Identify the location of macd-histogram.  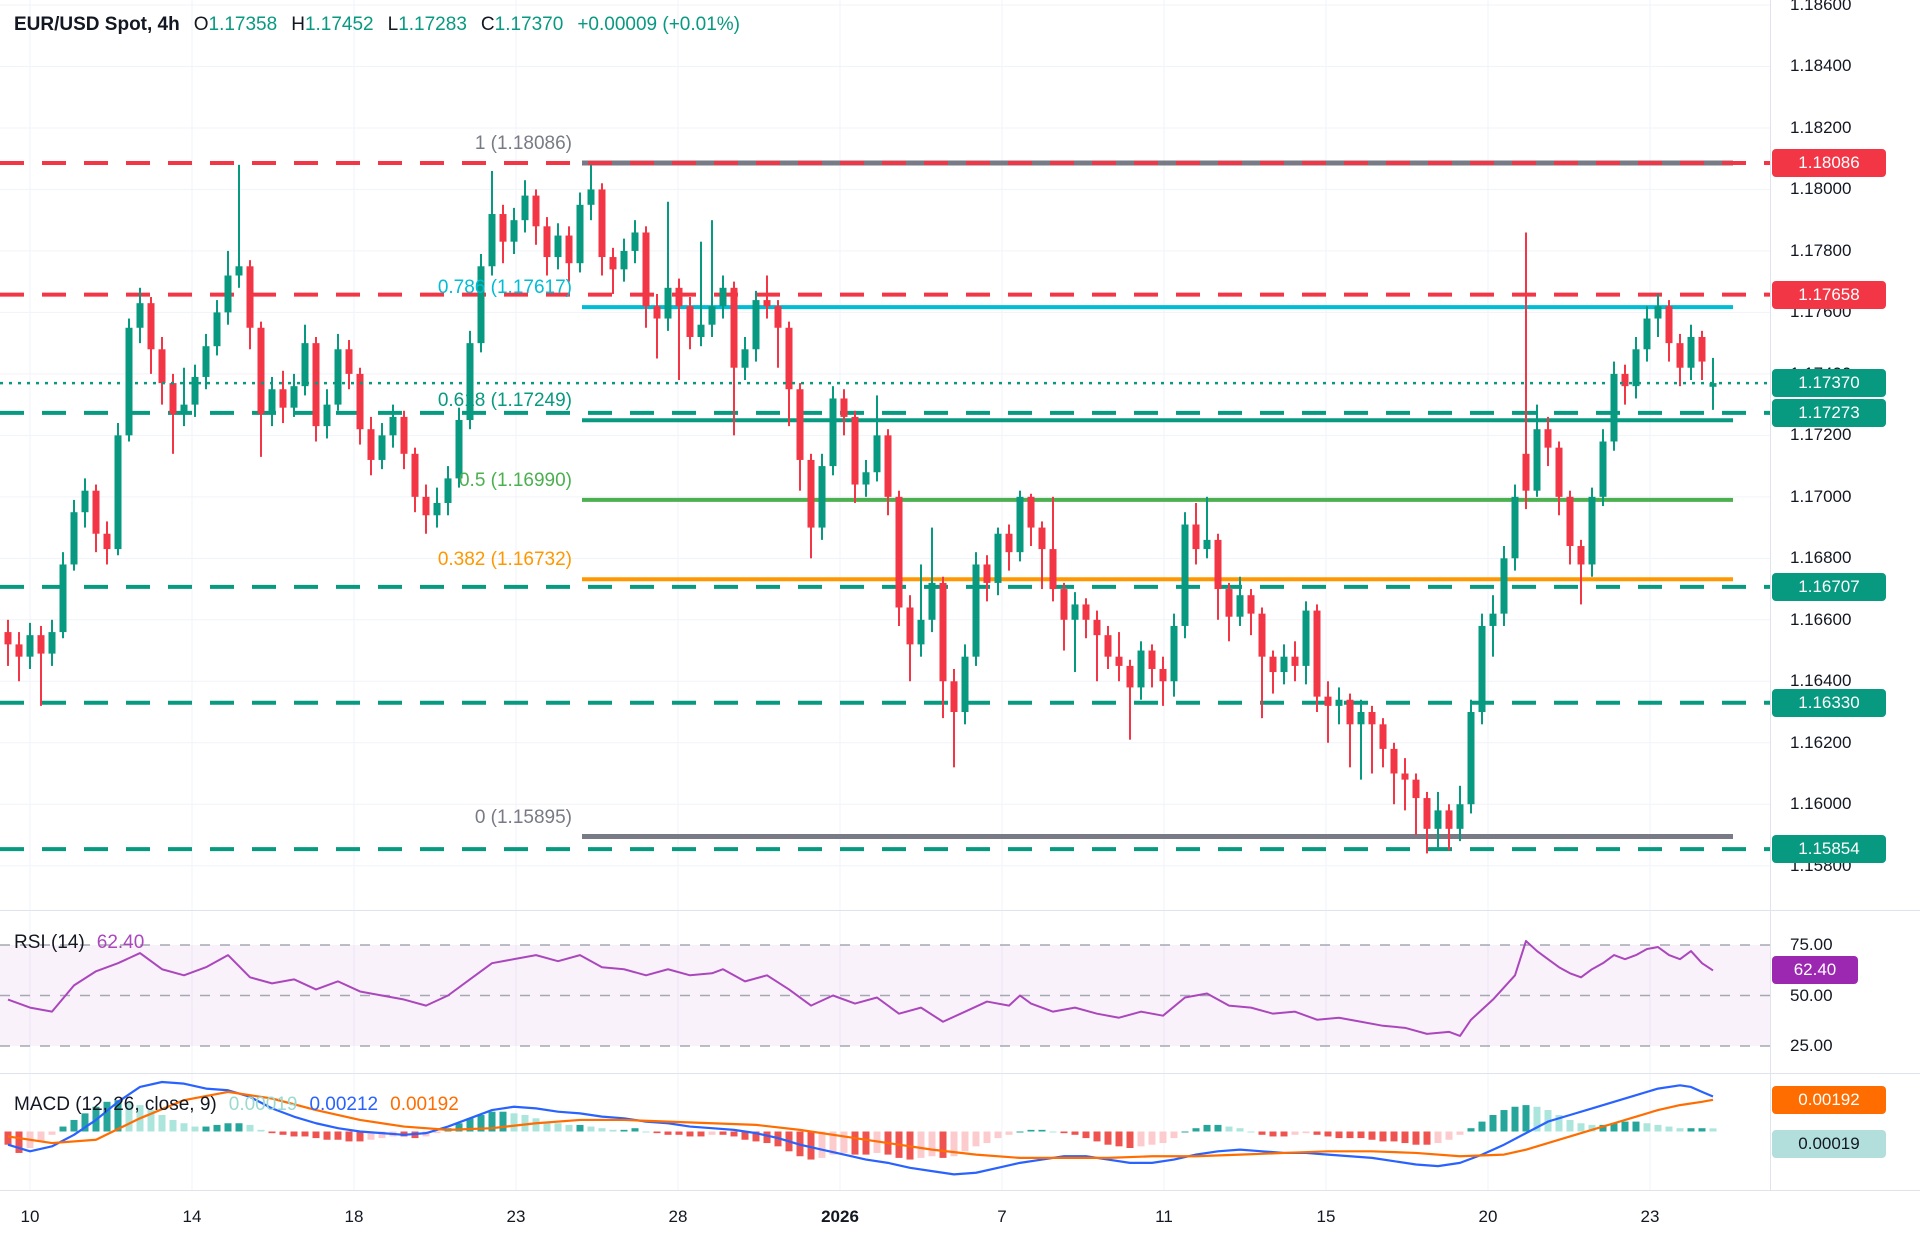
(860, 1130).